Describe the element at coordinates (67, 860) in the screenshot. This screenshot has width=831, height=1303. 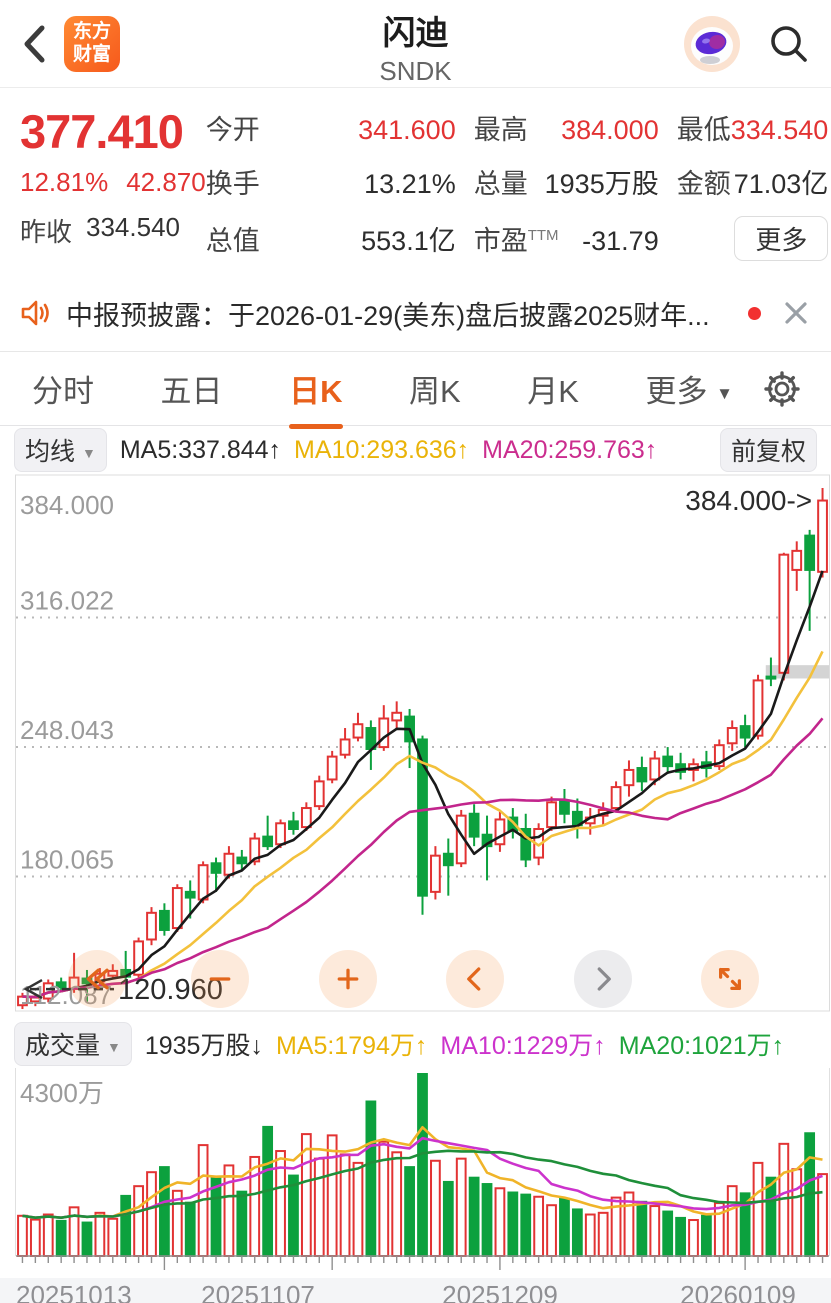
I see `svg-text: 180.065` at that location.